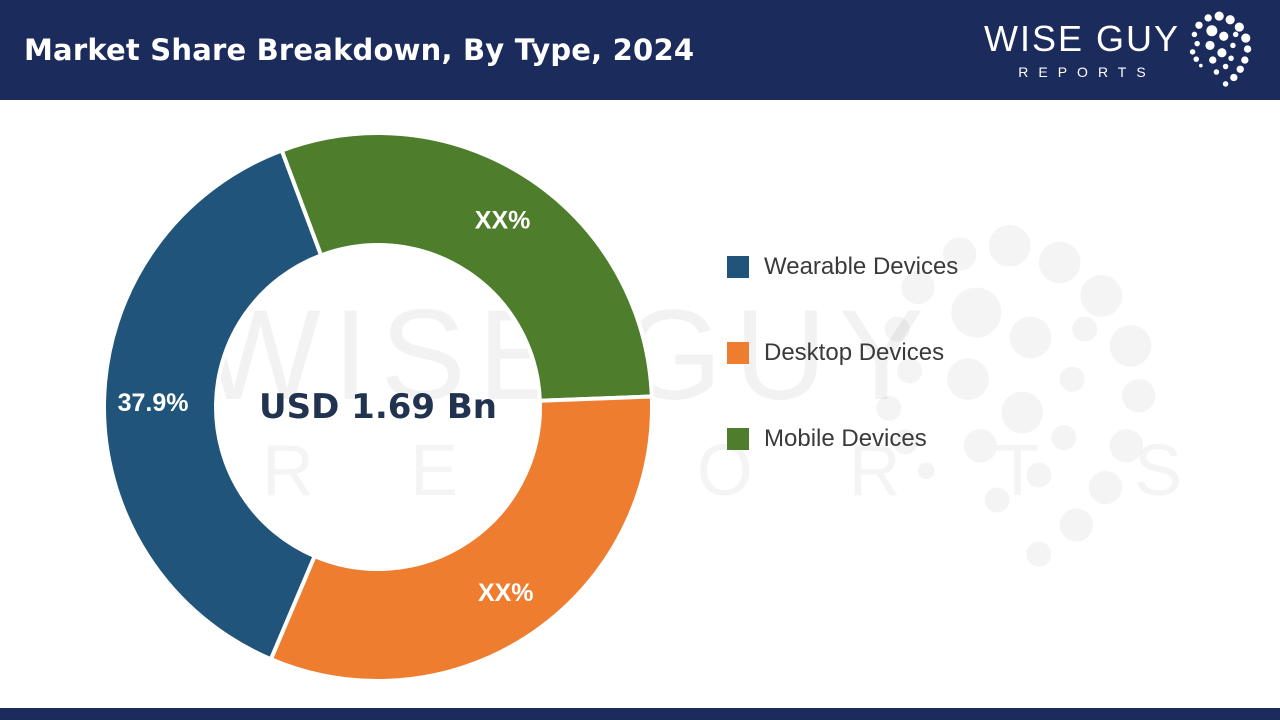  What do you see at coordinates (153, 403) in the screenshot?
I see `segment-percent-label: 37.9%` at bounding box center [153, 403].